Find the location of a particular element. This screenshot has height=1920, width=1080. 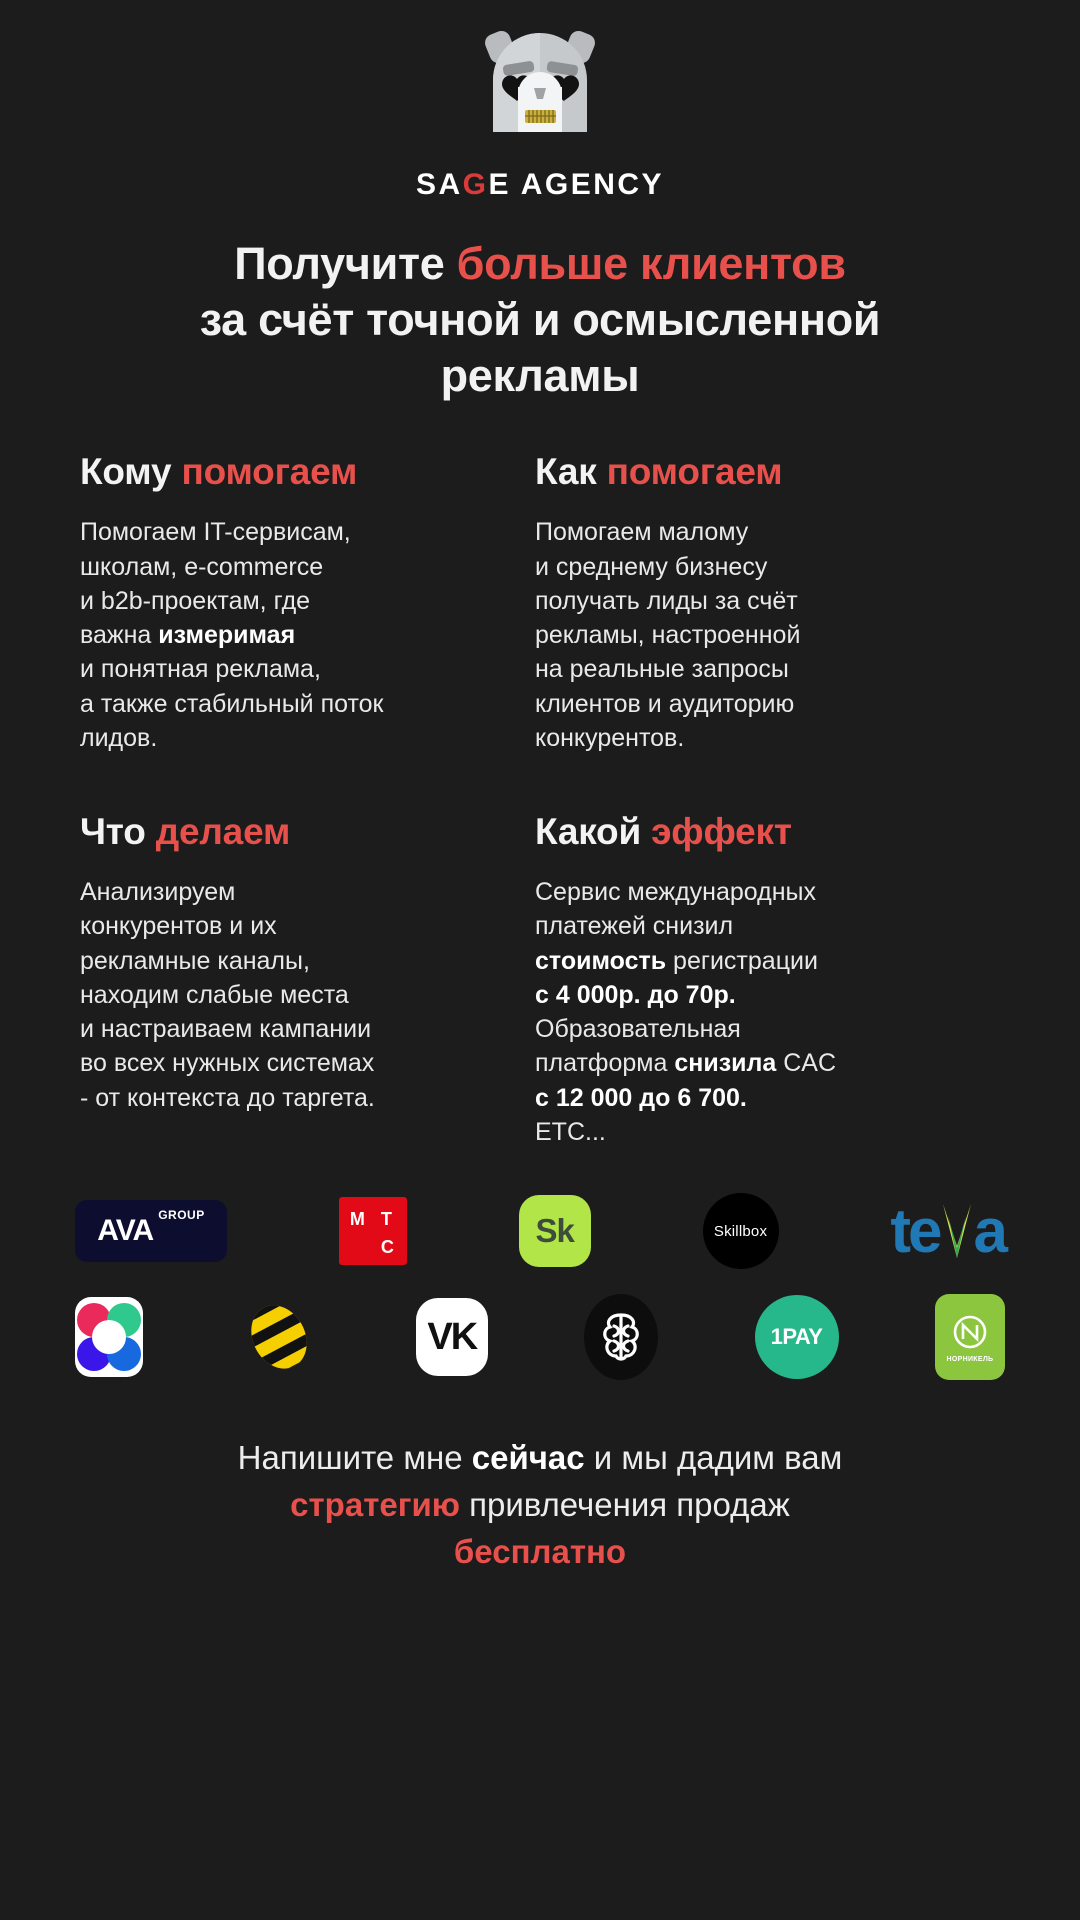

cta-line2-b: привлечения продаж is located at coordinates (624, 1504).